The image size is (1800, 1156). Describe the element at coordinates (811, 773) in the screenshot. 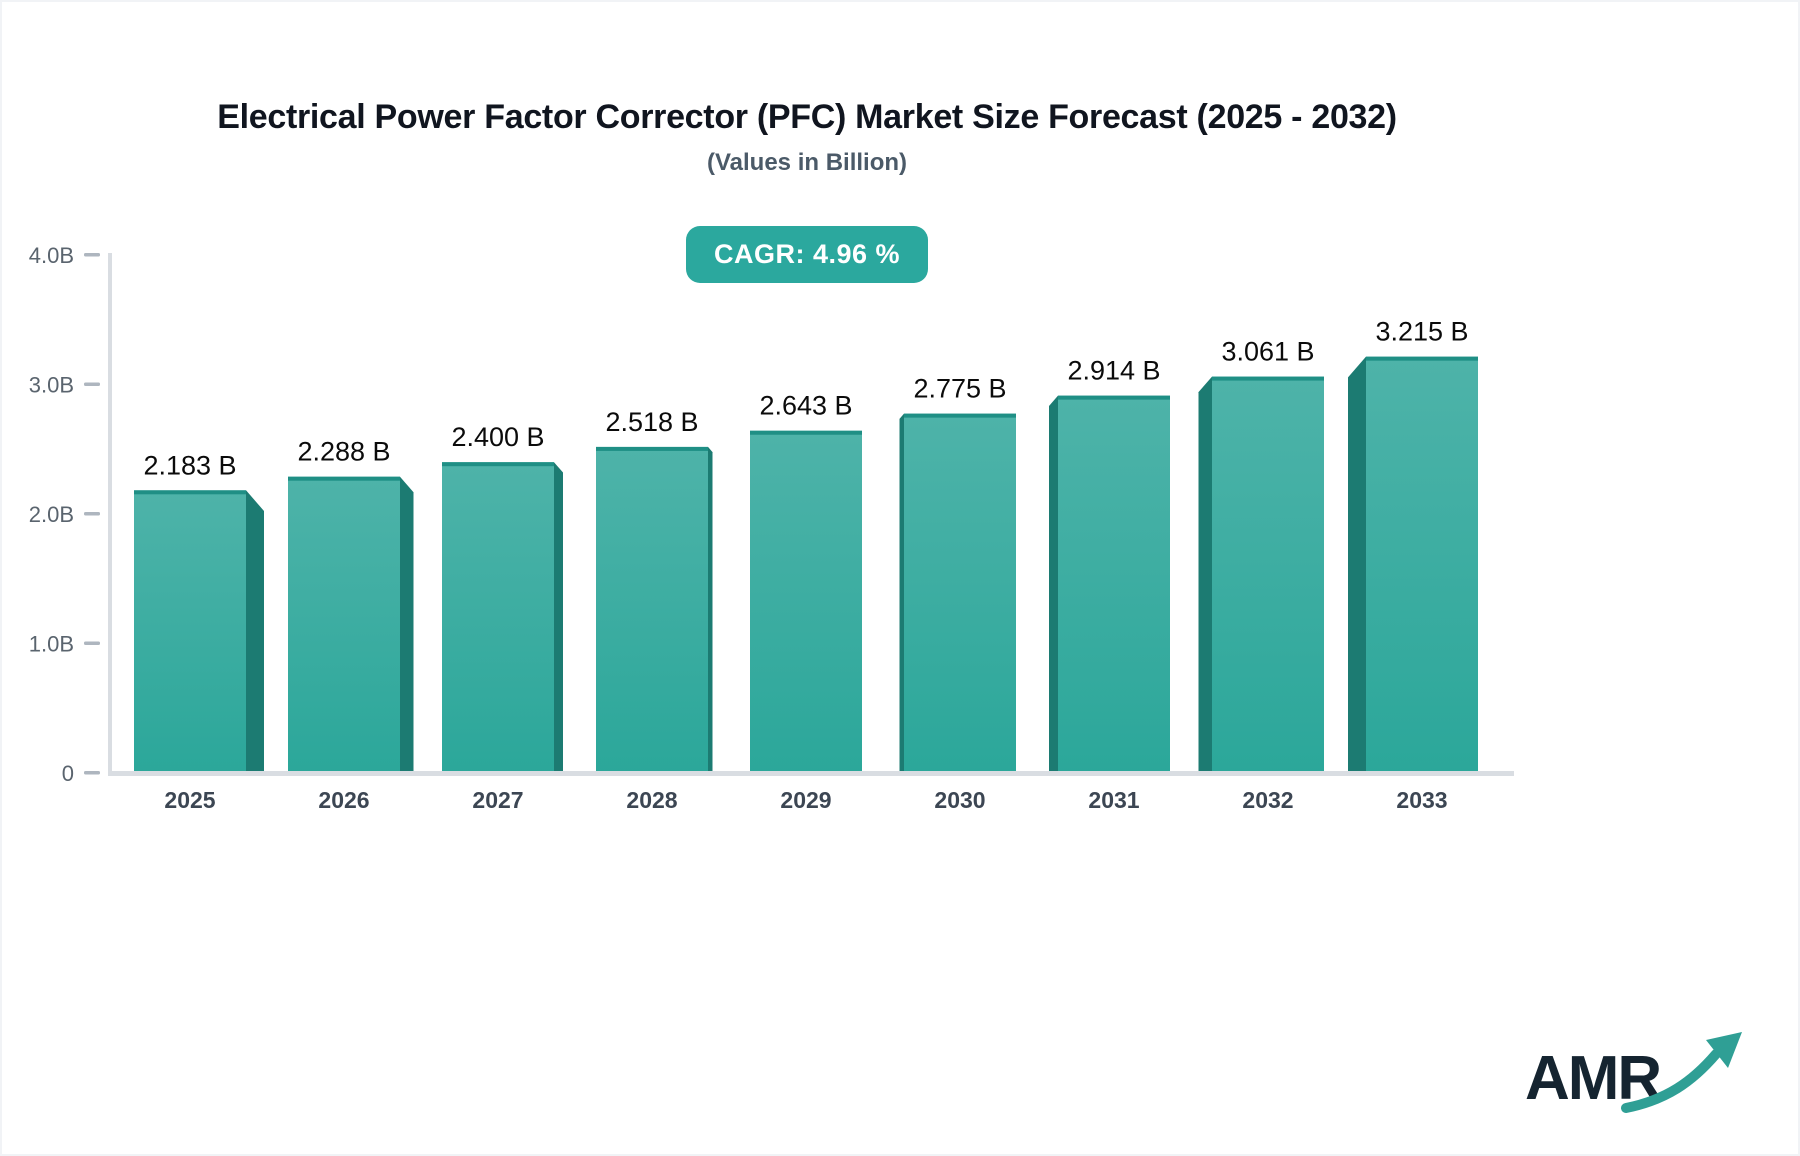

I see `x-axis-line` at that location.